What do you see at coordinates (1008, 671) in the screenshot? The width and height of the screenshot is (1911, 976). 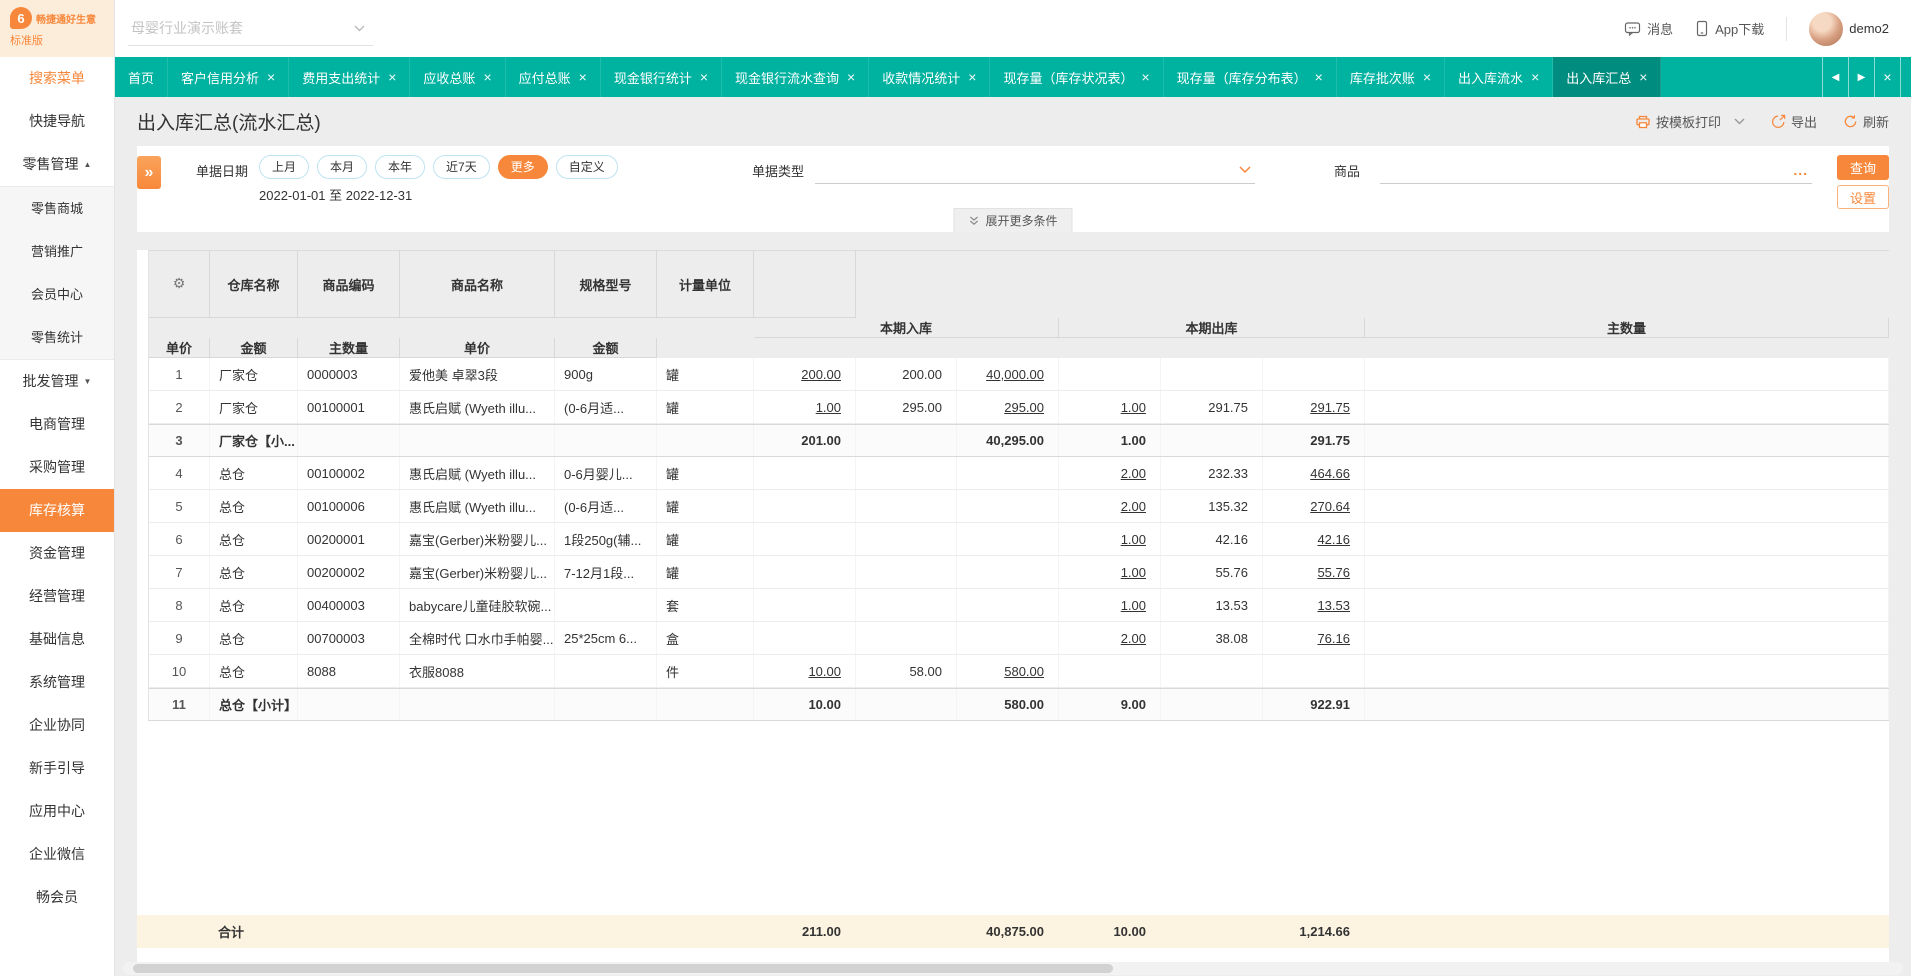 I see `cell-in-amount: 580.00` at bounding box center [1008, 671].